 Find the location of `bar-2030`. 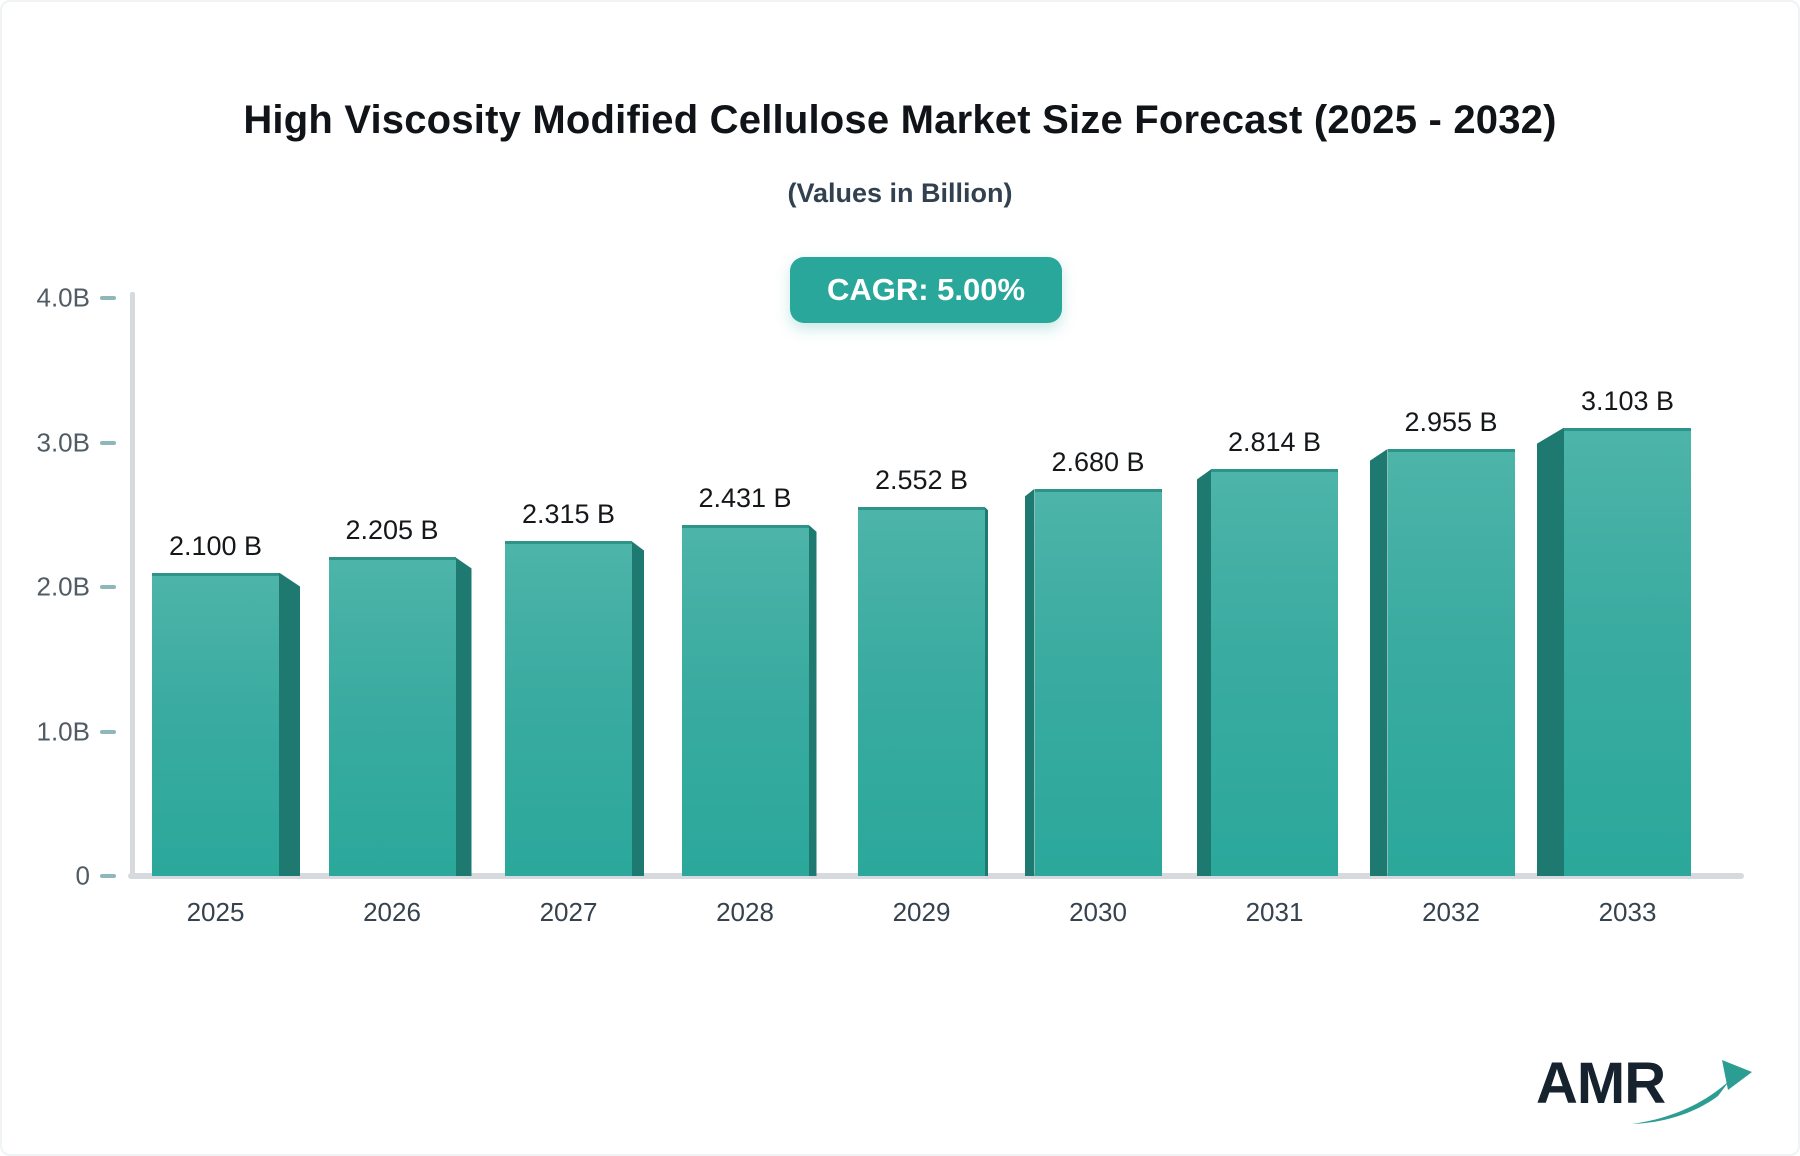

bar-2030 is located at coordinates (1098, 682).